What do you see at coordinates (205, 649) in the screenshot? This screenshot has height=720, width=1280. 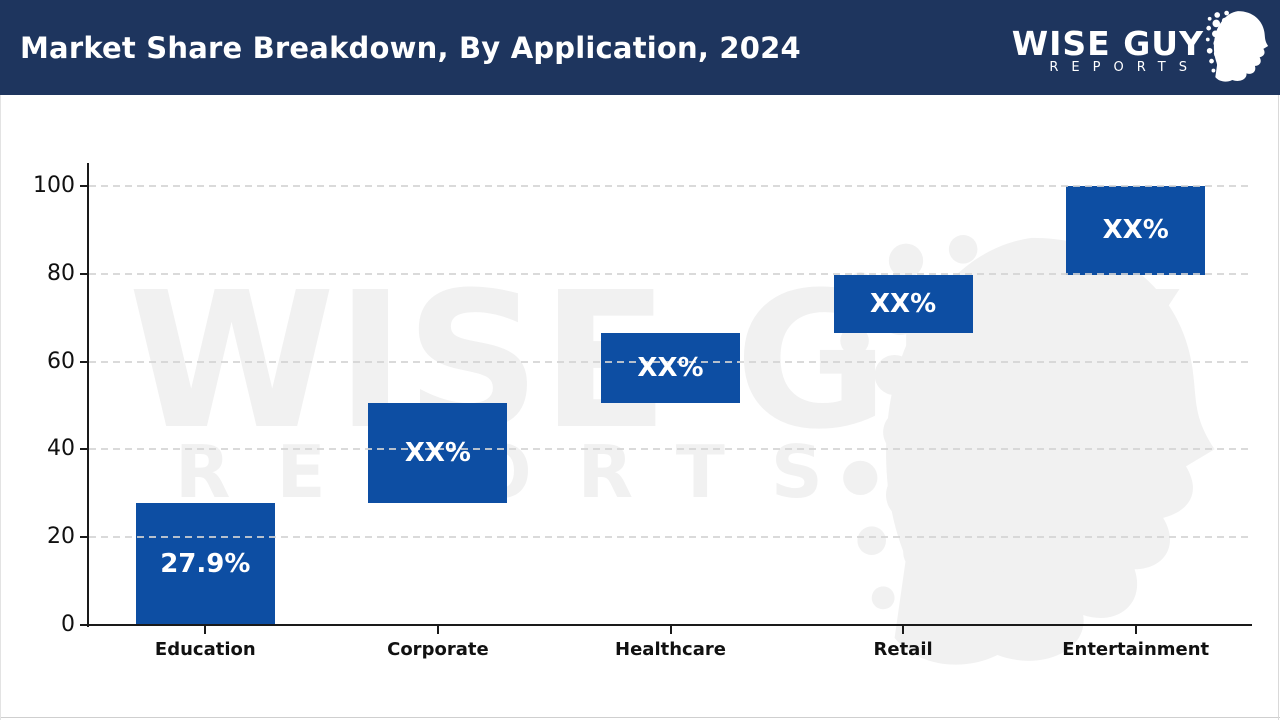 I see `x-axis-label-education: Education` at bounding box center [205, 649].